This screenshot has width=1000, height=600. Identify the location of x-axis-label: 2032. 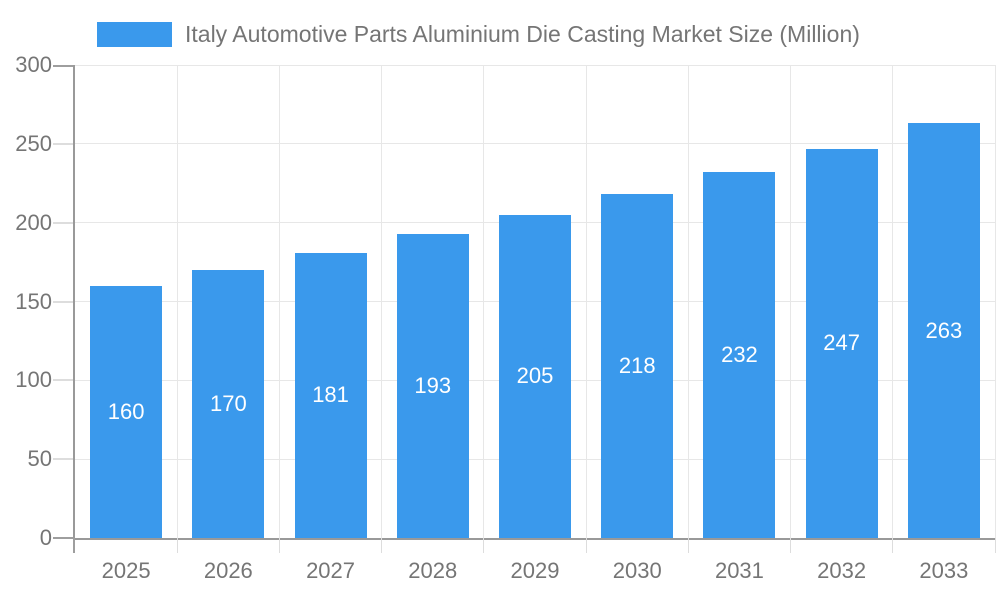
(842, 570).